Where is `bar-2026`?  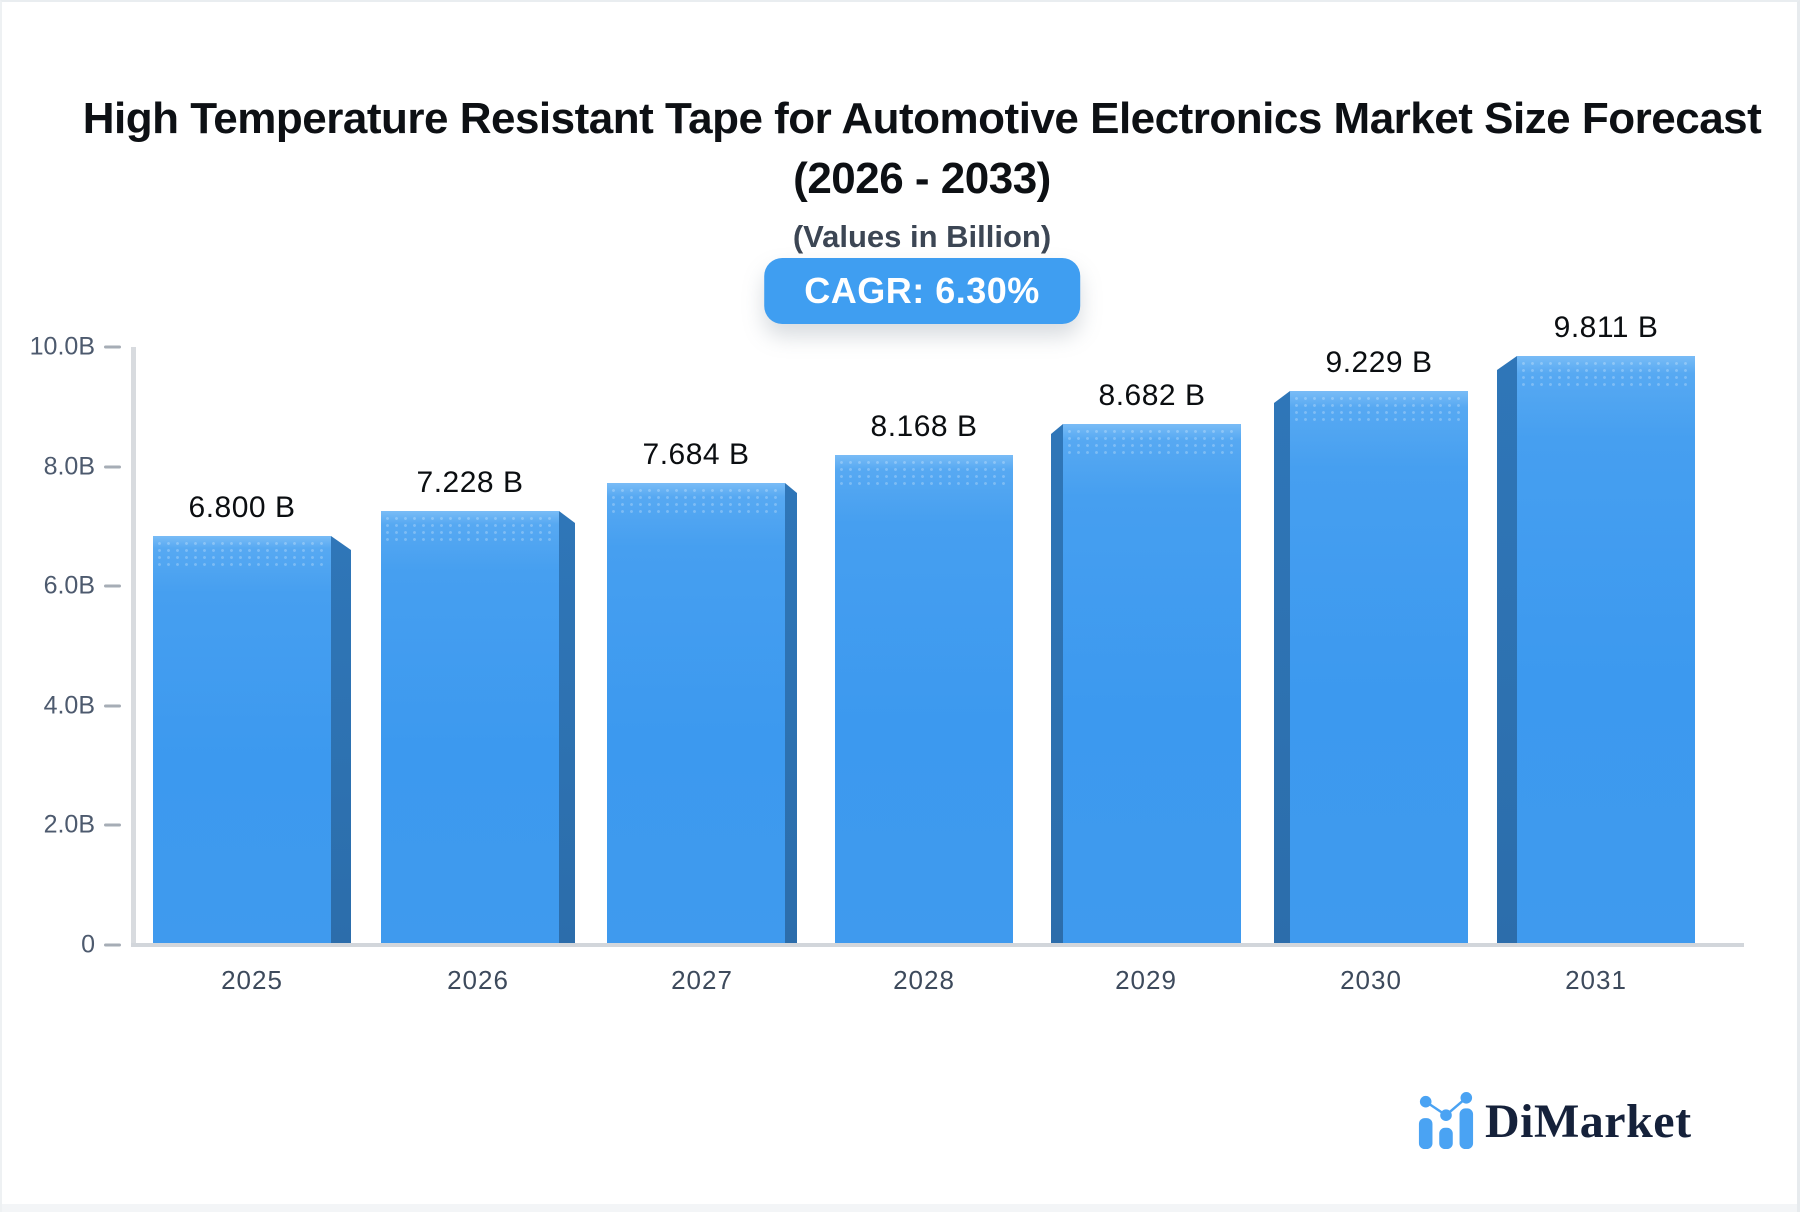
bar-2026 is located at coordinates (470, 727).